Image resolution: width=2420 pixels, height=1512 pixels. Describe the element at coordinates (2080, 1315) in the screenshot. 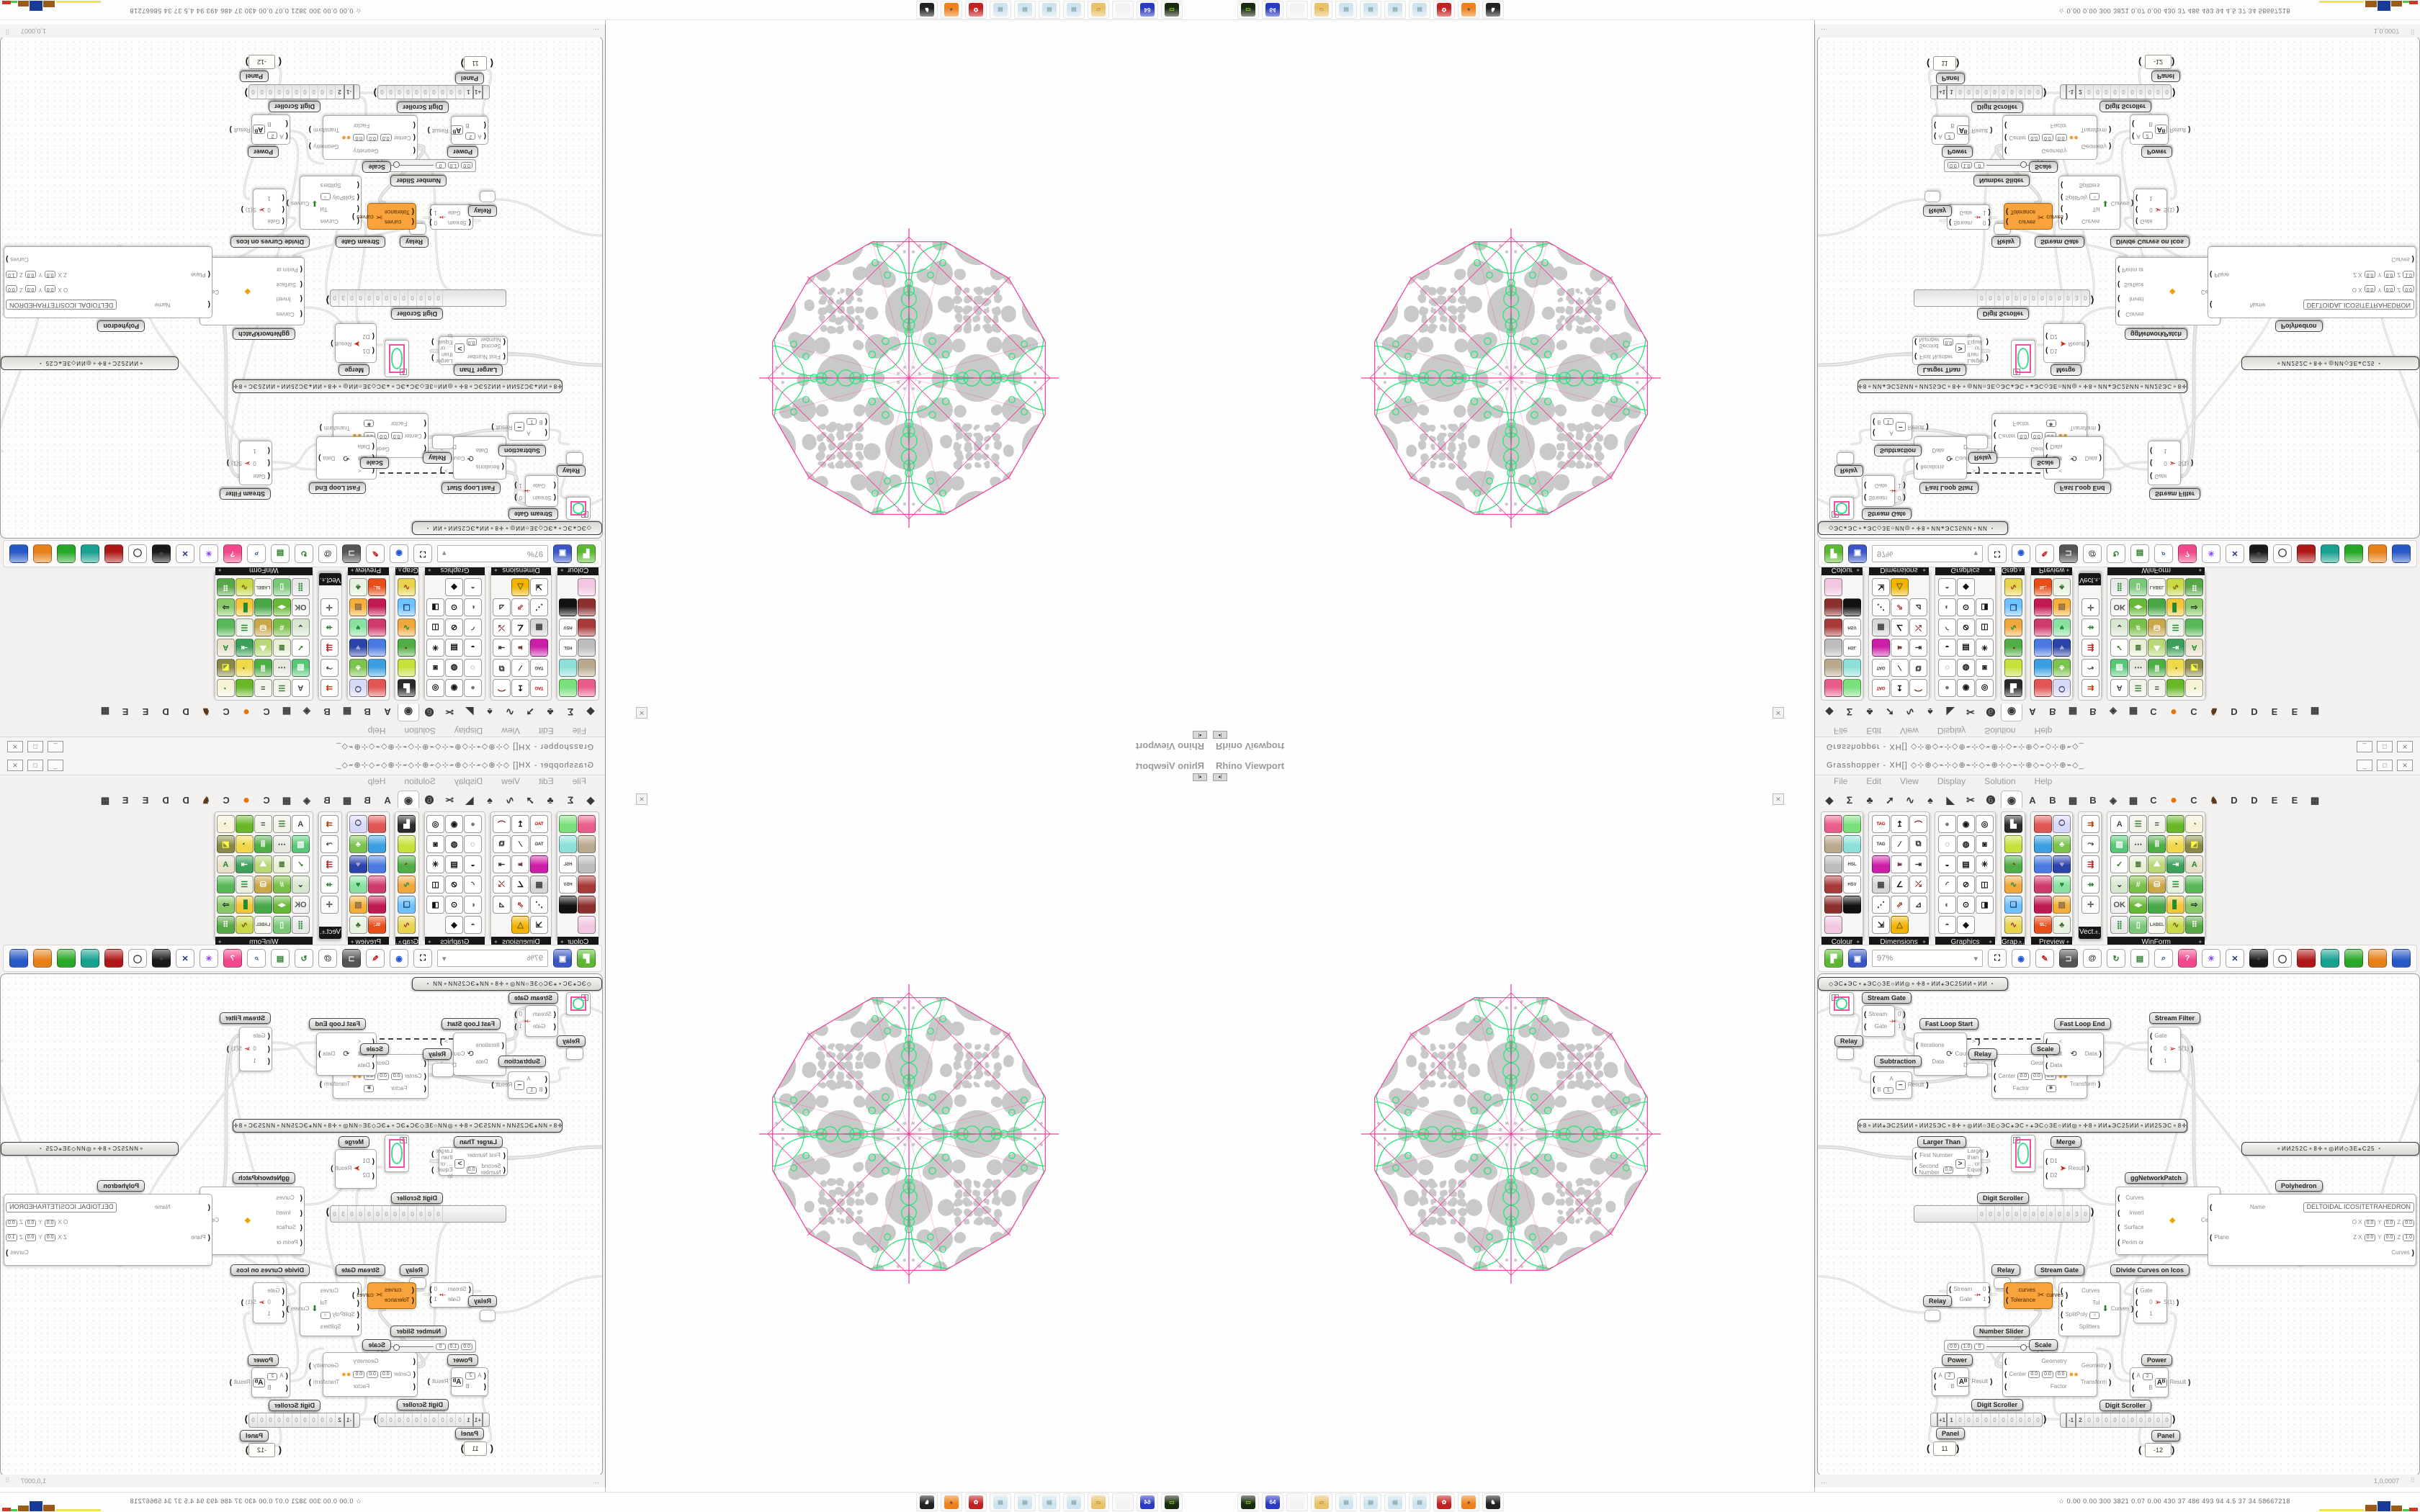

I see `input-port: (SplitPoly ○` at that location.